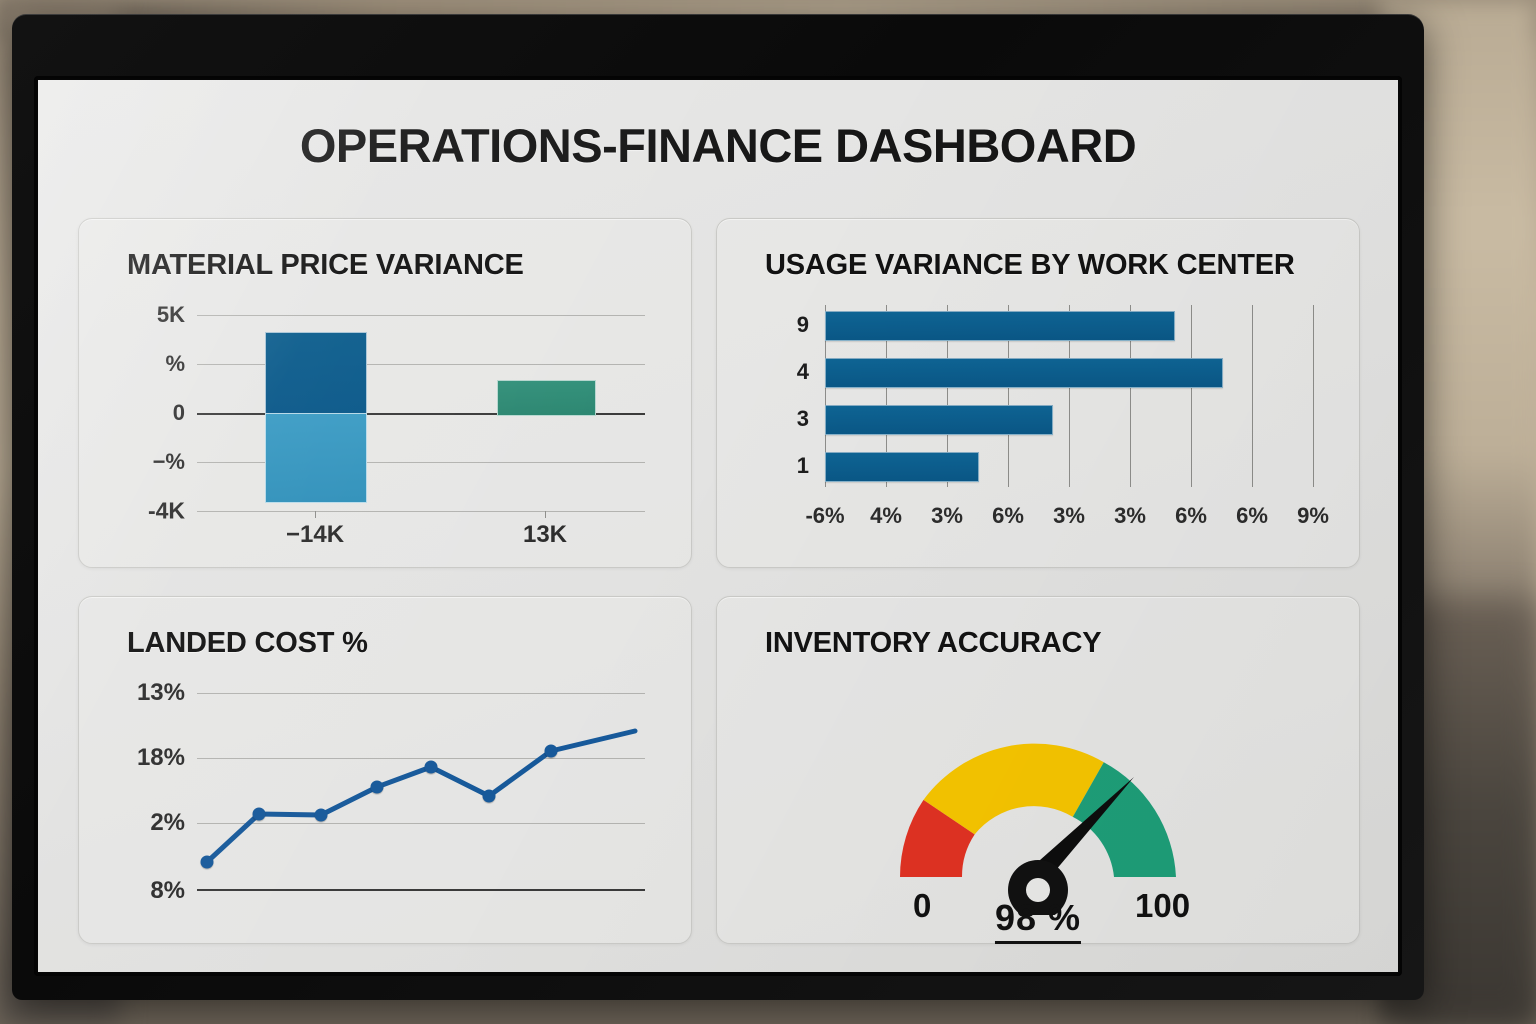  I want to click on x-tick-label: −14K, so click(315, 534).